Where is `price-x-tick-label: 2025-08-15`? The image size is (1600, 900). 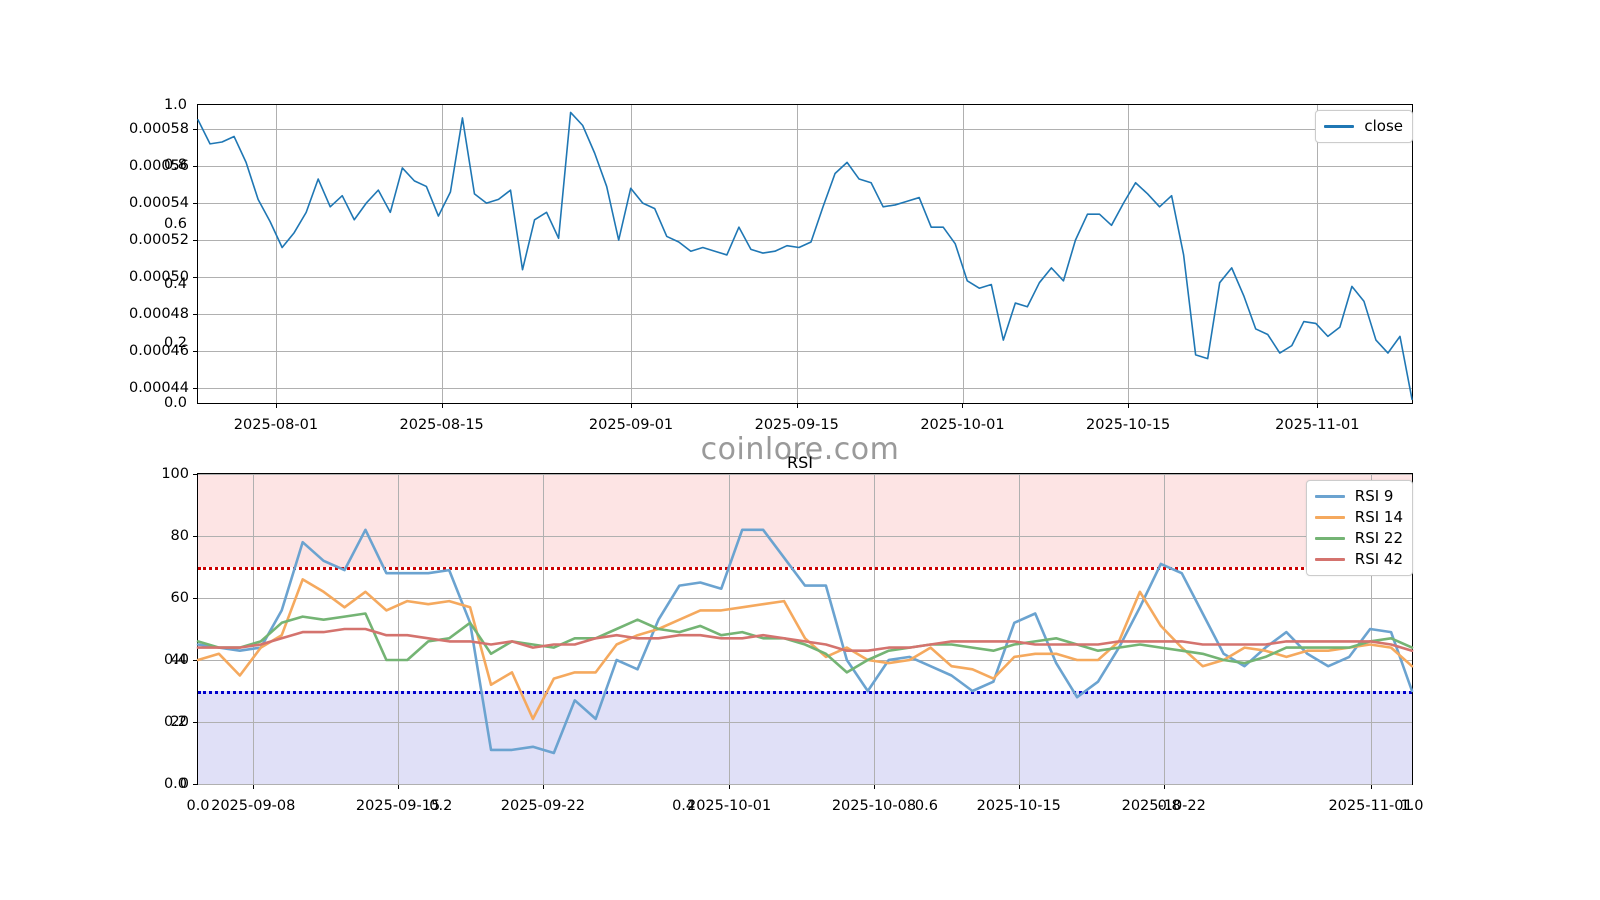
price-x-tick-label: 2025-08-15 is located at coordinates (441, 425).